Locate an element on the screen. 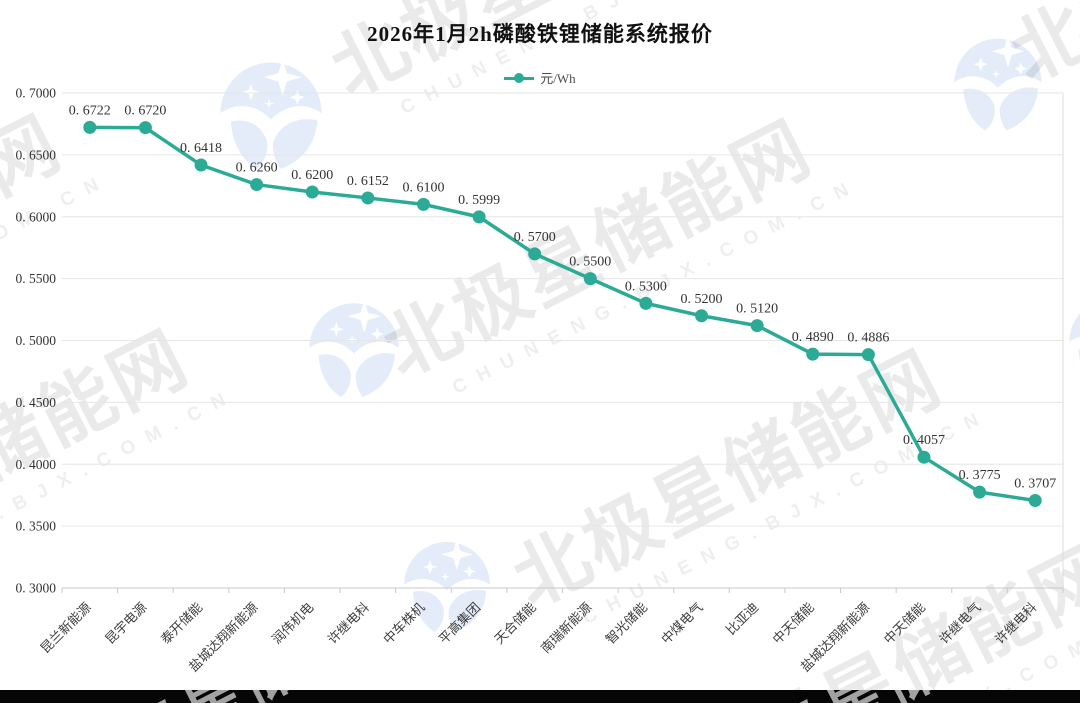 The height and width of the screenshot is (703, 1080). y-axis-tick-label: 0. 7000 is located at coordinates (36, 93).